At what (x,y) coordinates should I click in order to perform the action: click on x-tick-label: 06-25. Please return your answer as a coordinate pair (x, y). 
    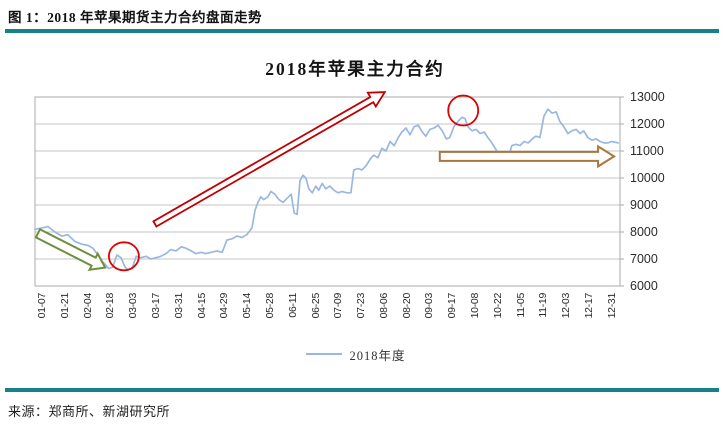
    Looking at the image, I should click on (315, 306).